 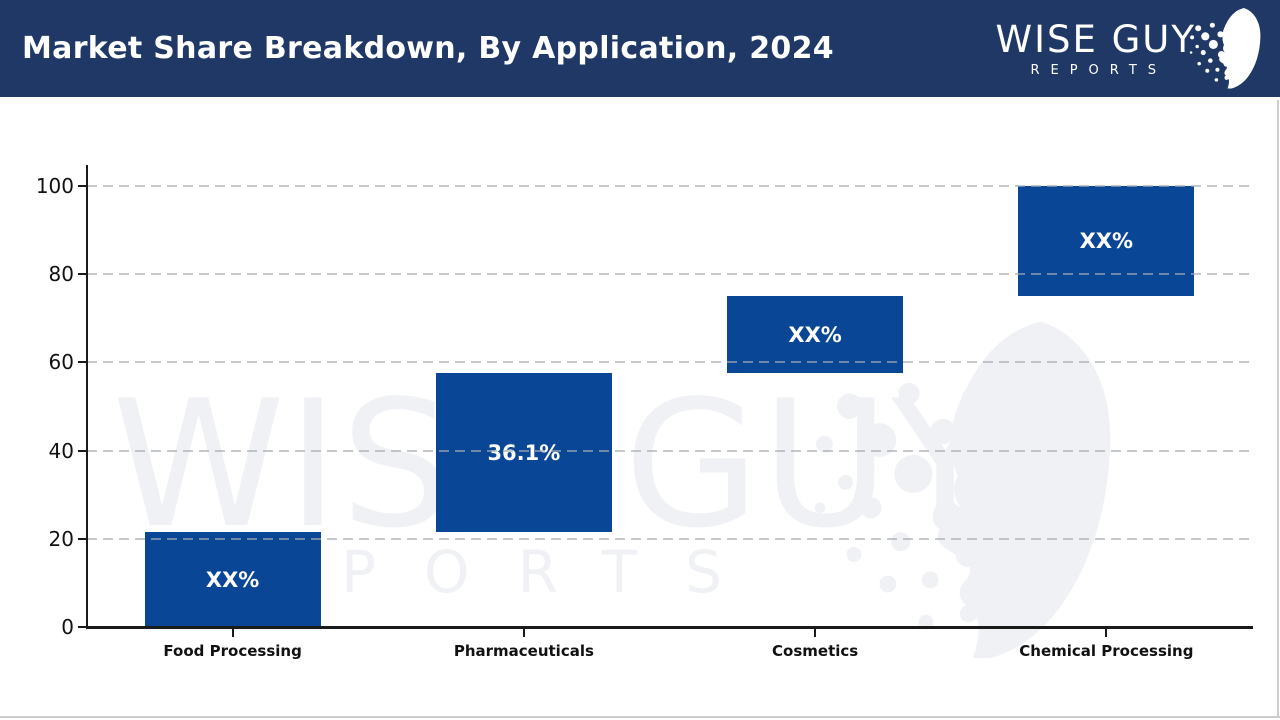 What do you see at coordinates (1106, 651) in the screenshot?
I see `x-tick-label: Chemical Processing` at bounding box center [1106, 651].